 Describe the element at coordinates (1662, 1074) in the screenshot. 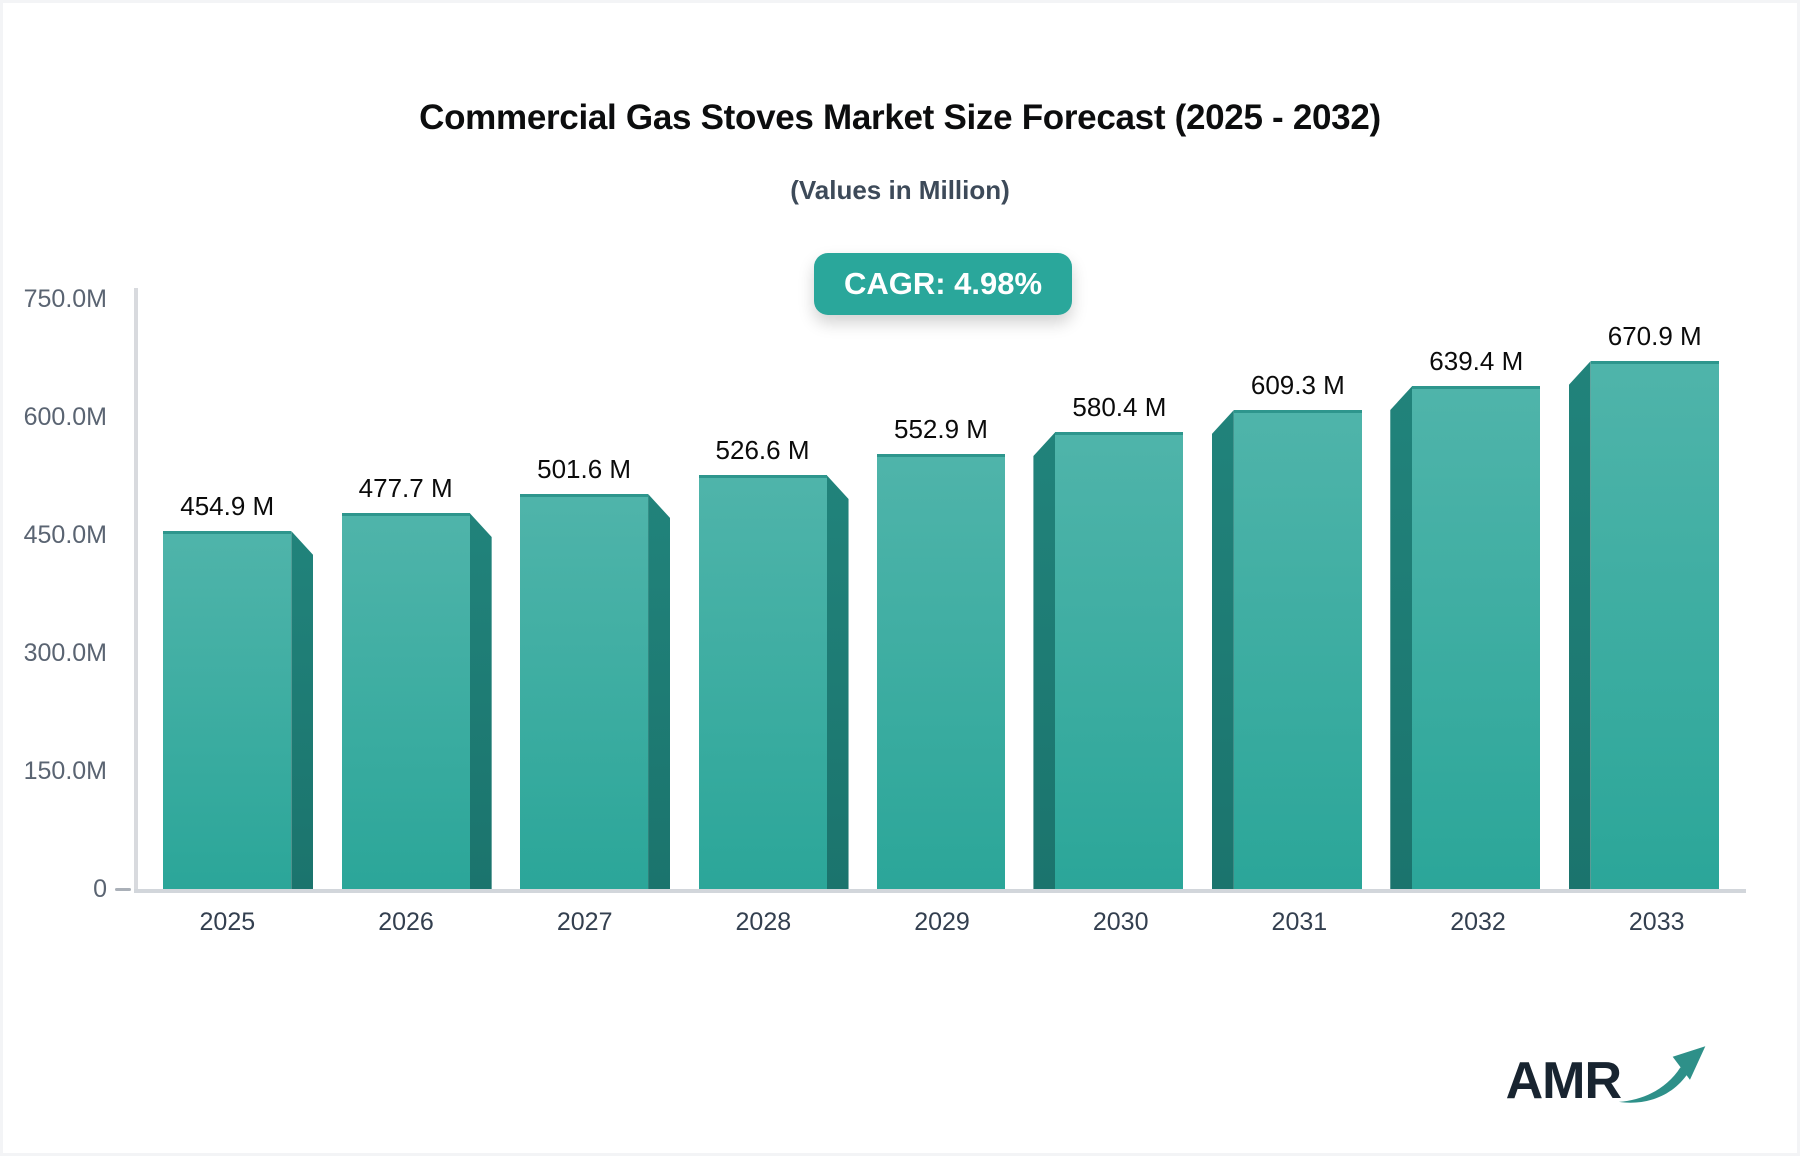

I see `growth-arrow-icon` at that location.